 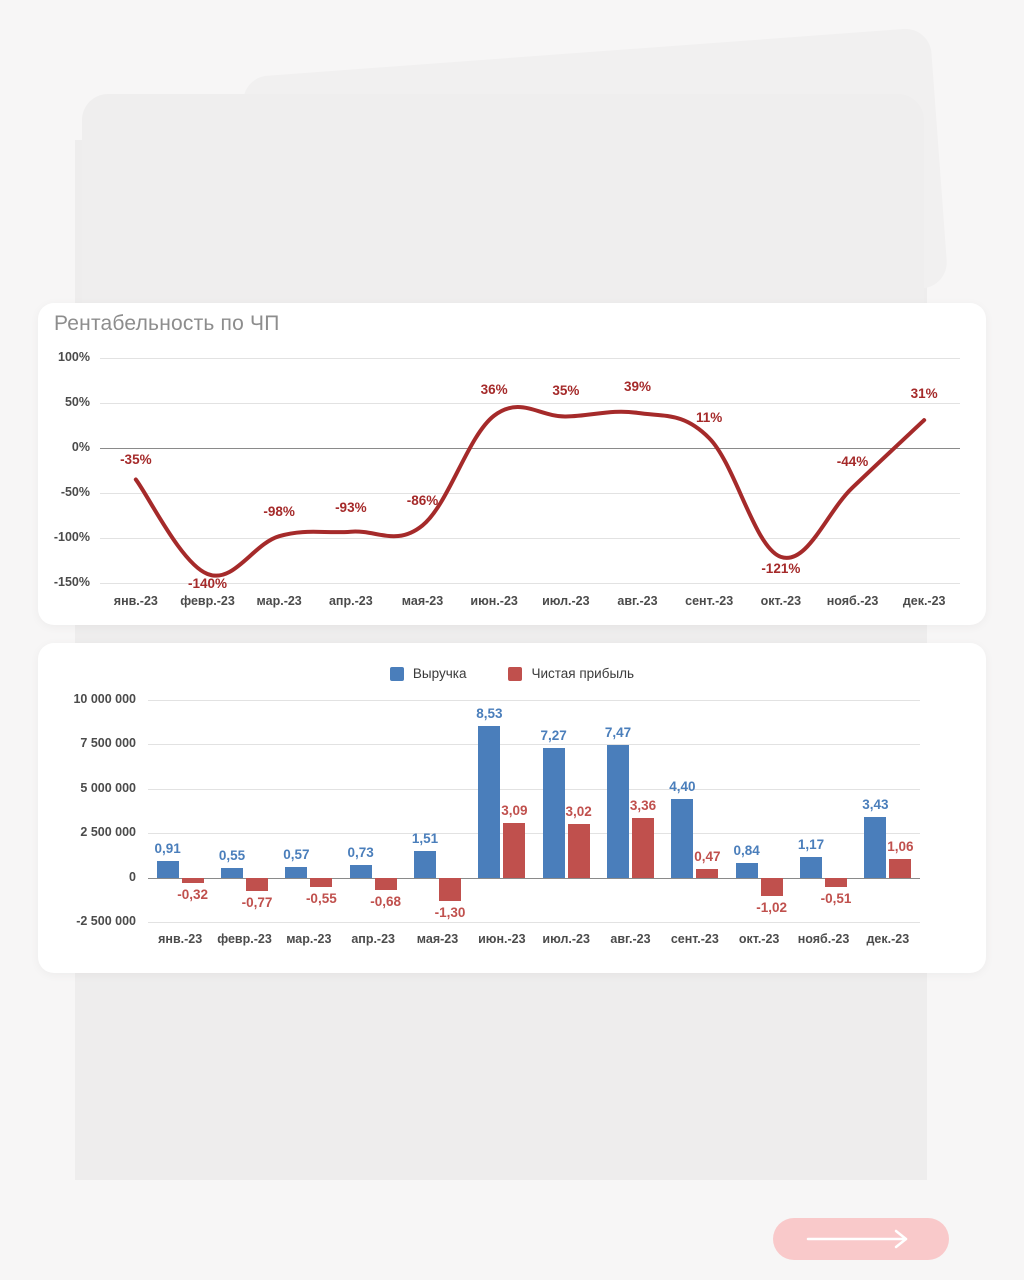 What do you see at coordinates (637, 386) in the screenshot?
I see `line-data-label: 39%` at bounding box center [637, 386].